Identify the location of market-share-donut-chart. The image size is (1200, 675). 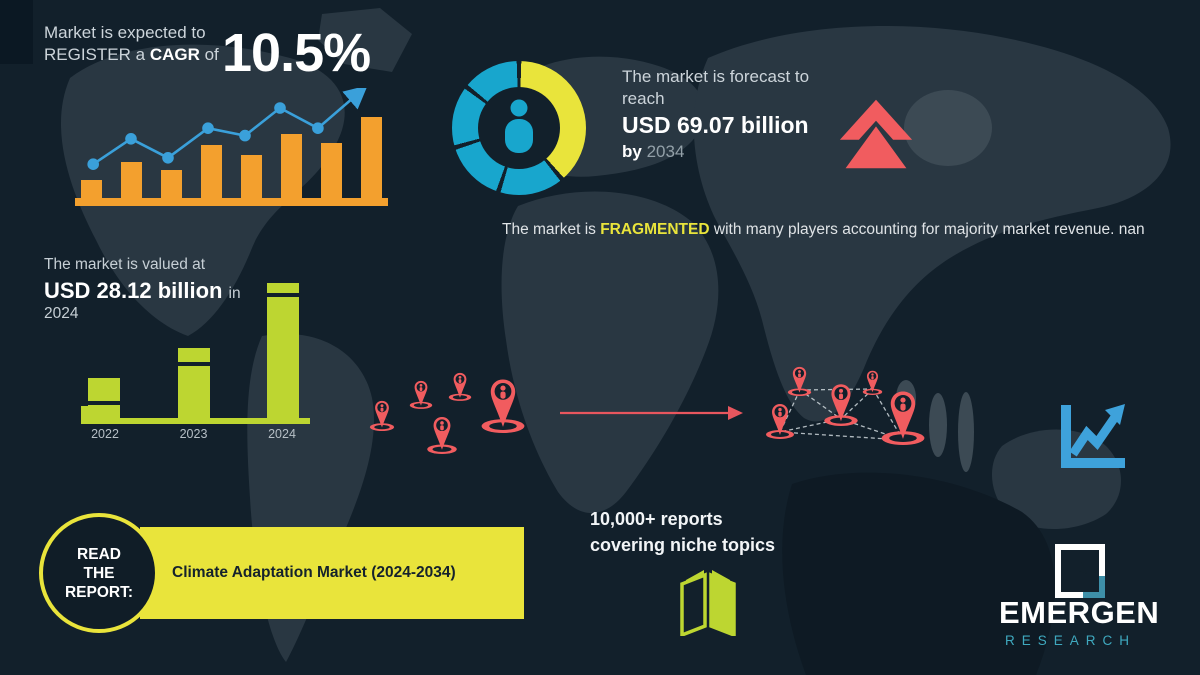
(519, 128).